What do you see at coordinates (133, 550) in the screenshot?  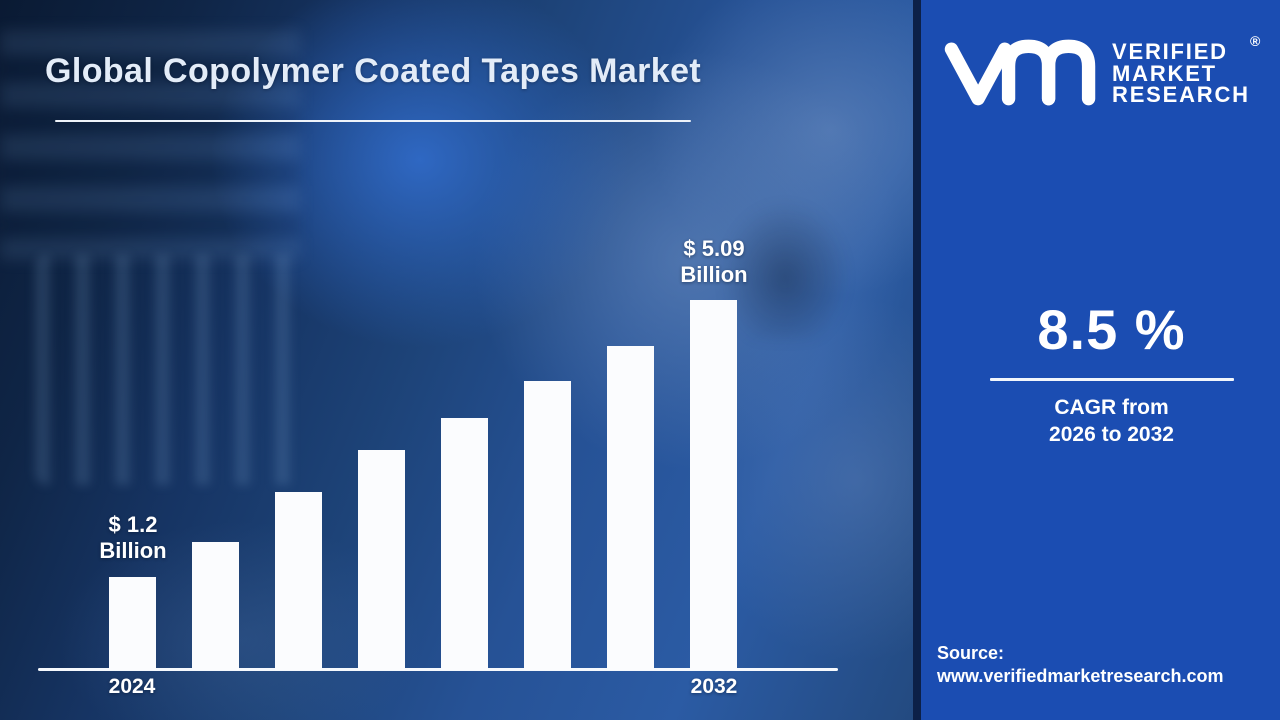 I see `bar-value-first-unit: Billion` at bounding box center [133, 550].